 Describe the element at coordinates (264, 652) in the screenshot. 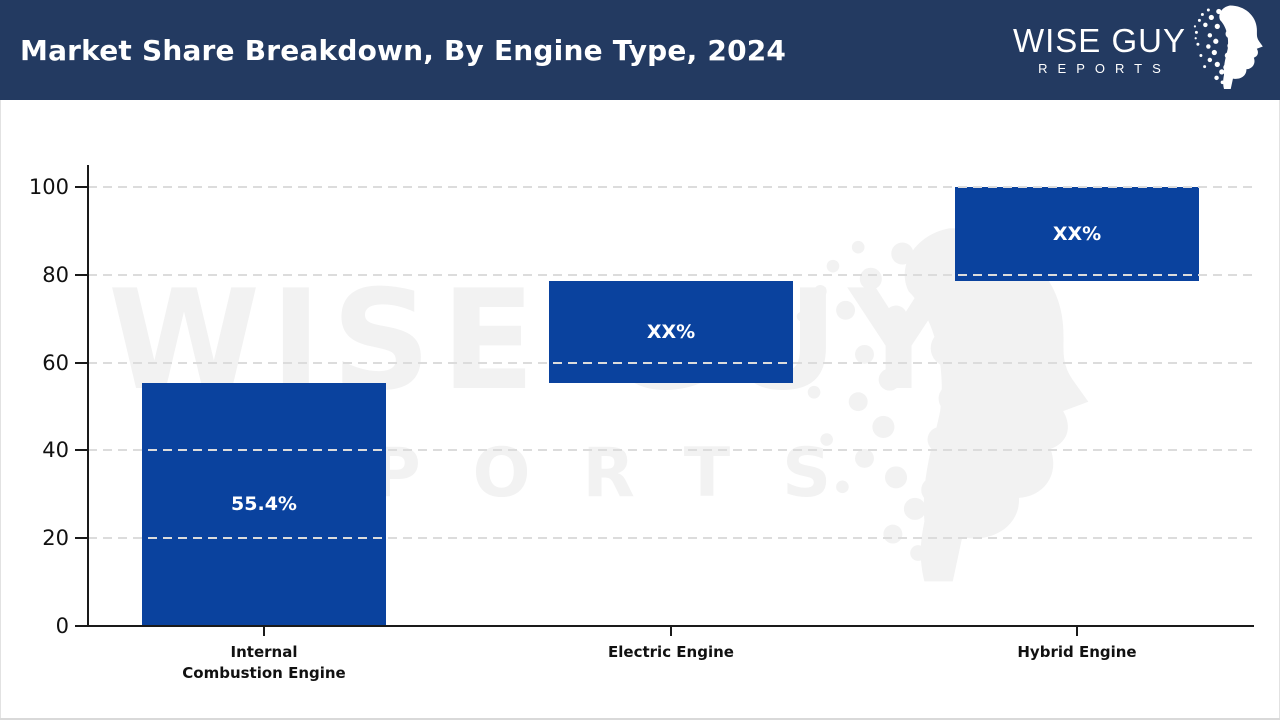

I see `x-tick-label-line: Internal` at that location.